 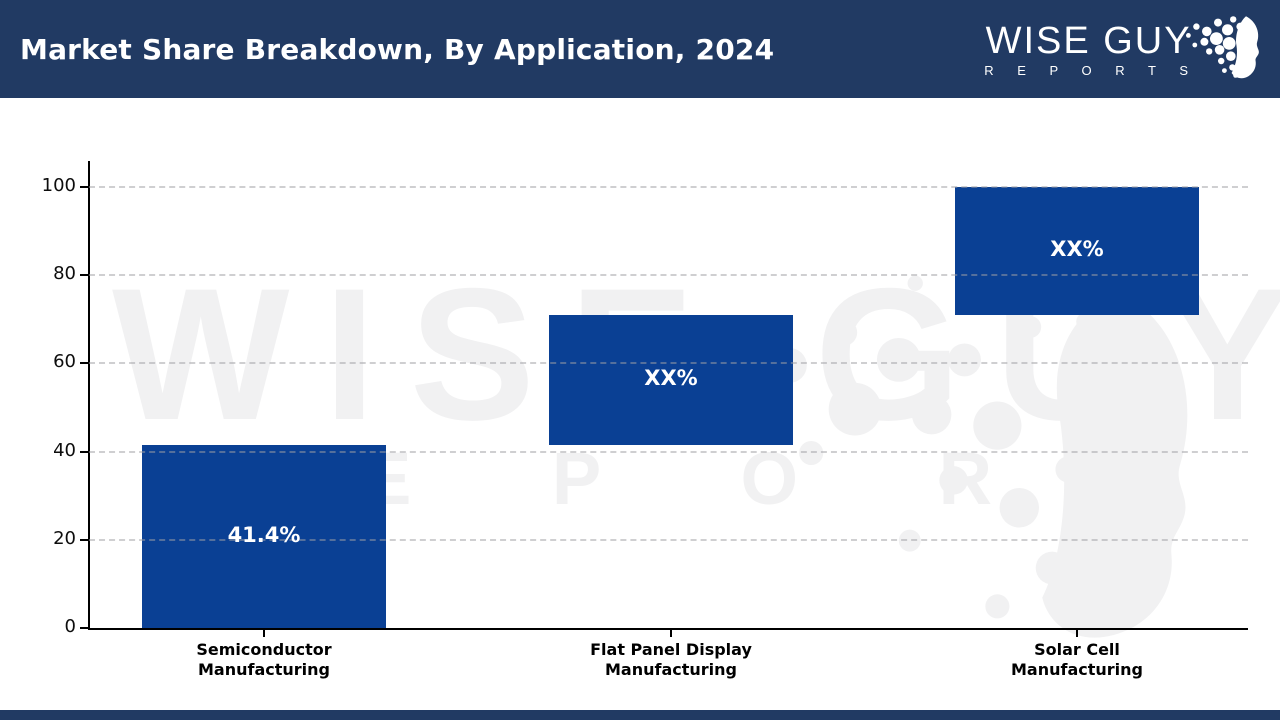 I want to click on logo-wordmark: WISE GUY R E P O R T S, so click(x=1088, y=49).